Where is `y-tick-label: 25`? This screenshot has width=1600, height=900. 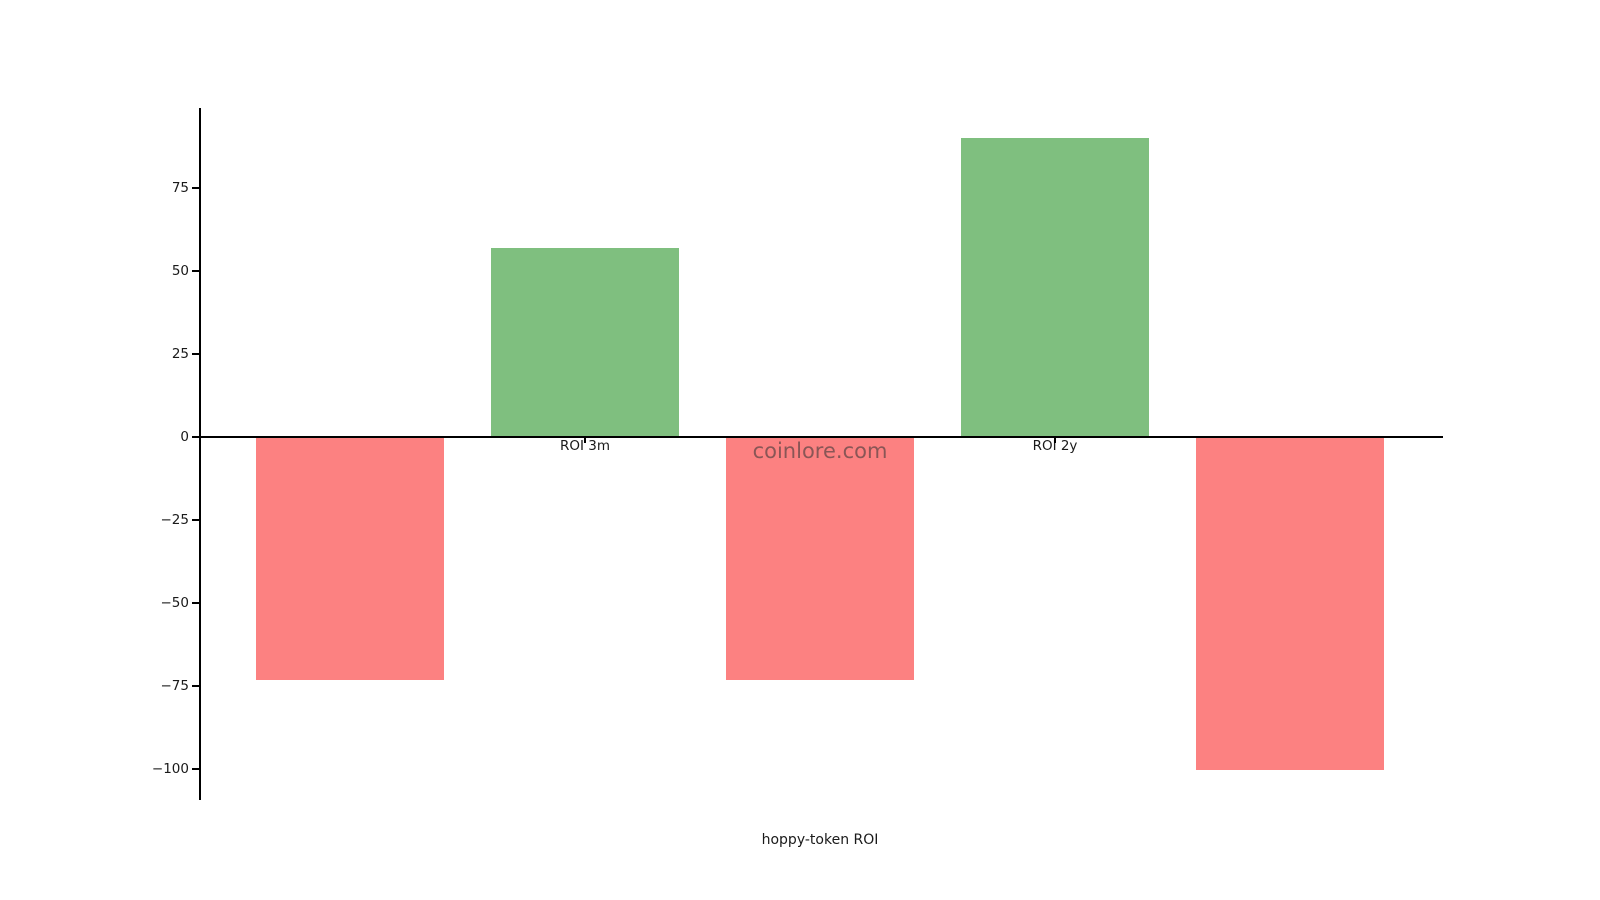
y-tick-label: 25 is located at coordinates (180, 354).